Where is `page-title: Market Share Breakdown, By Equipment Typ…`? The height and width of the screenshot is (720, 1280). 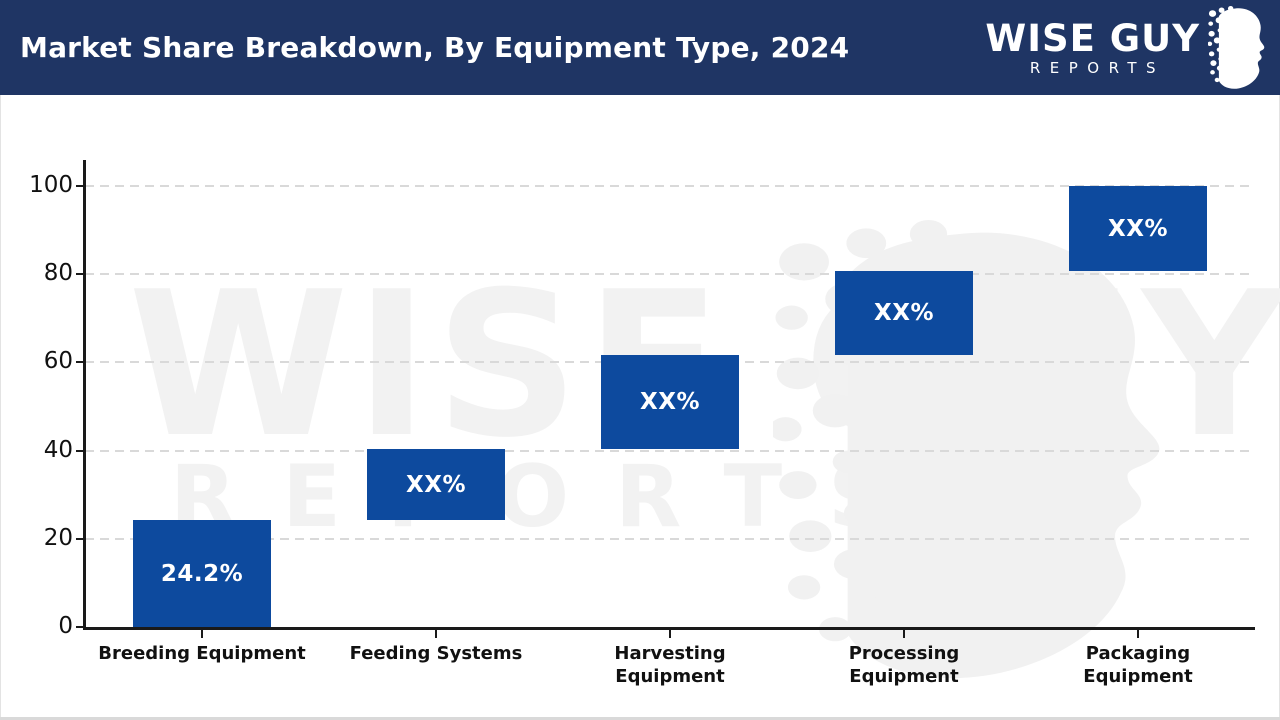 page-title: Market Share Breakdown, By Equipment Typ… is located at coordinates (435, 47).